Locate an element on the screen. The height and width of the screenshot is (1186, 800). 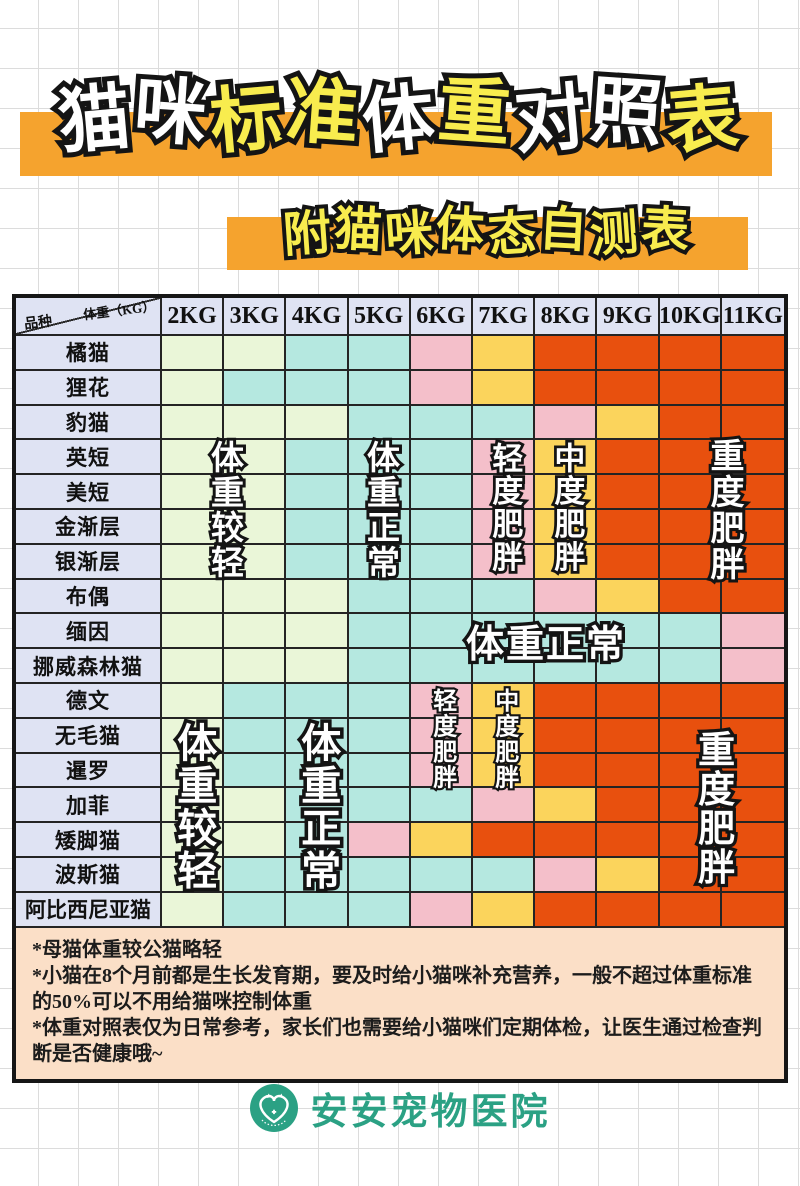
column-header: 3KG is located at coordinates (255, 317).